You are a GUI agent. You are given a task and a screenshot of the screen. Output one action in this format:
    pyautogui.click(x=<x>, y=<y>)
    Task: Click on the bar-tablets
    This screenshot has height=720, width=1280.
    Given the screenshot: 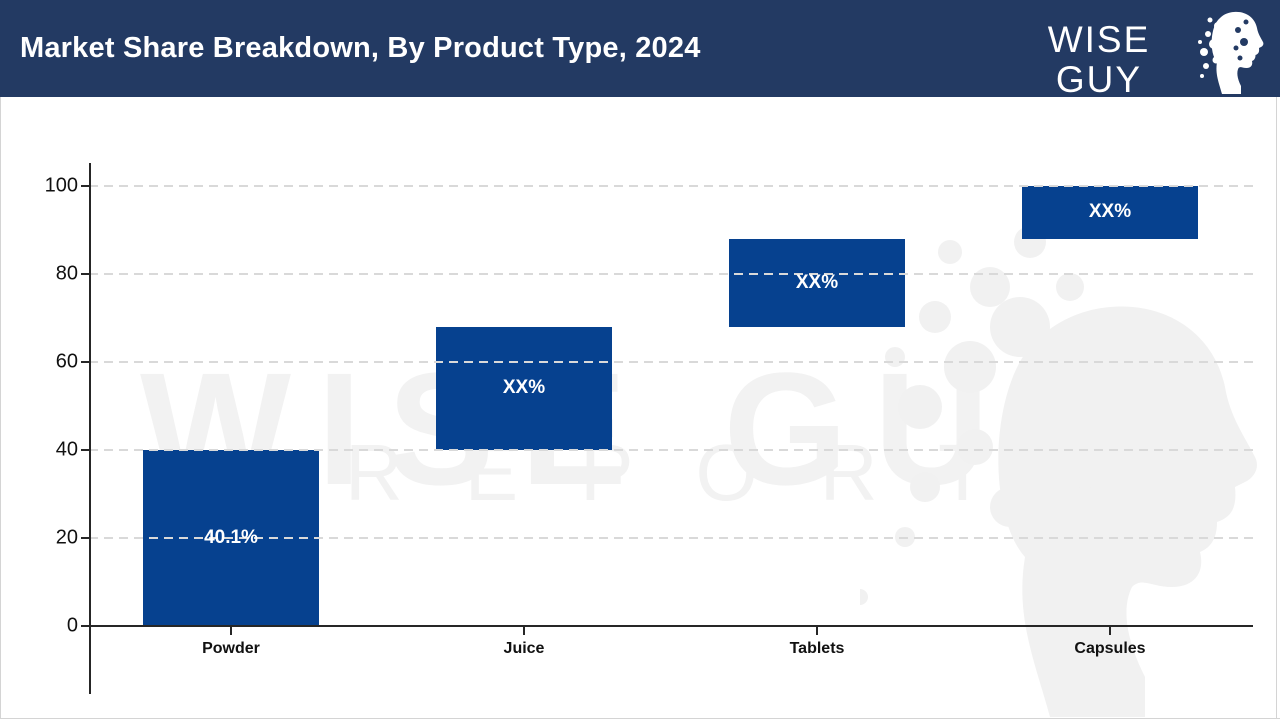 What is the action you would take?
    pyautogui.click(x=817, y=282)
    